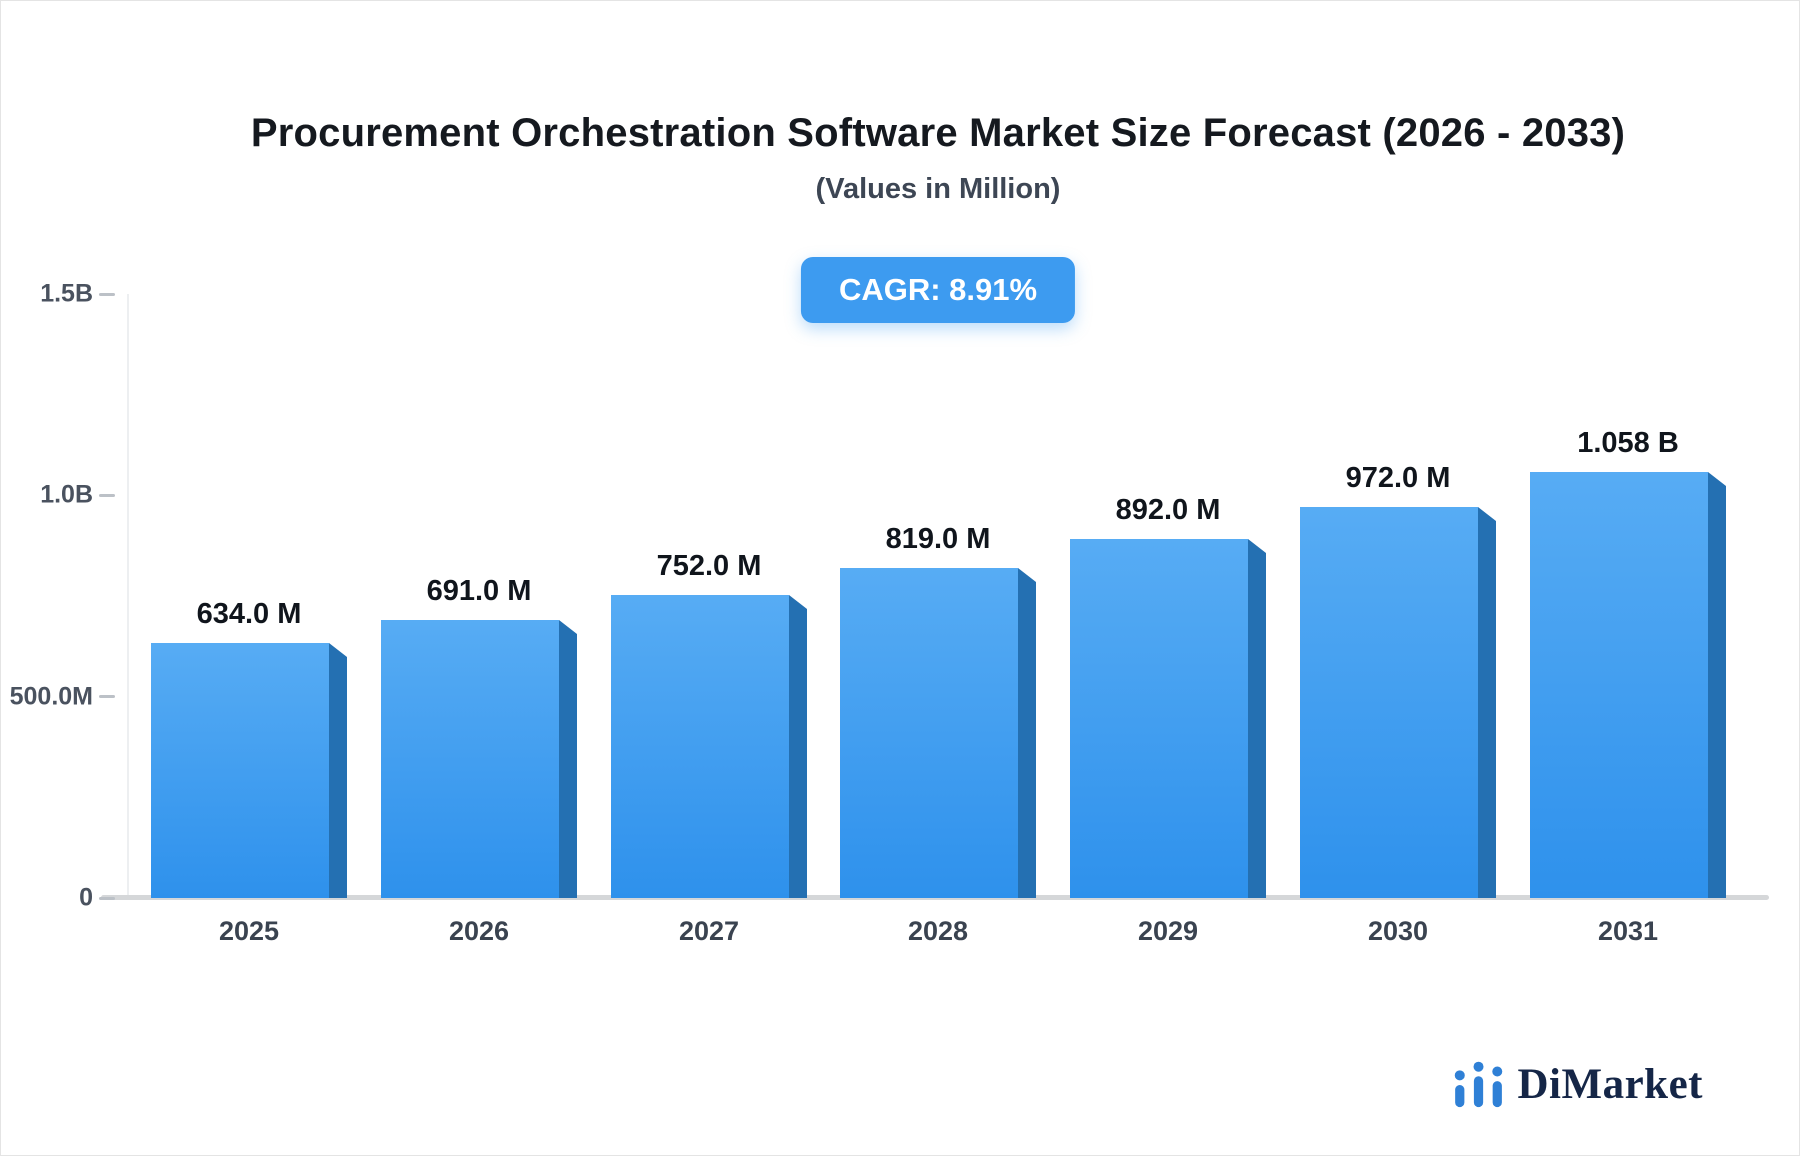 The image size is (1800, 1156). What do you see at coordinates (1398, 931) in the screenshot?
I see `x-axis-label: 2030` at bounding box center [1398, 931].